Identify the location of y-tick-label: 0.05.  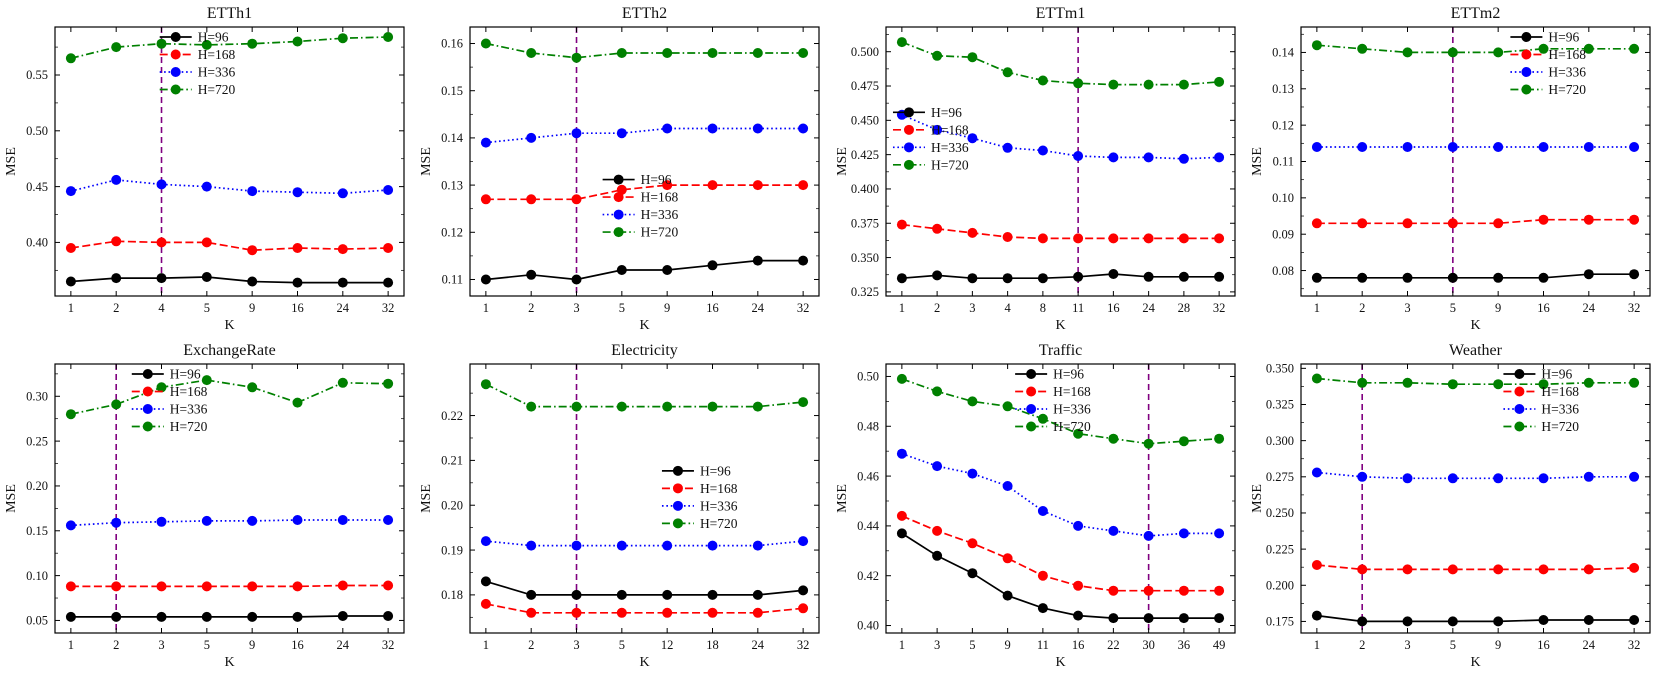
(37, 621).